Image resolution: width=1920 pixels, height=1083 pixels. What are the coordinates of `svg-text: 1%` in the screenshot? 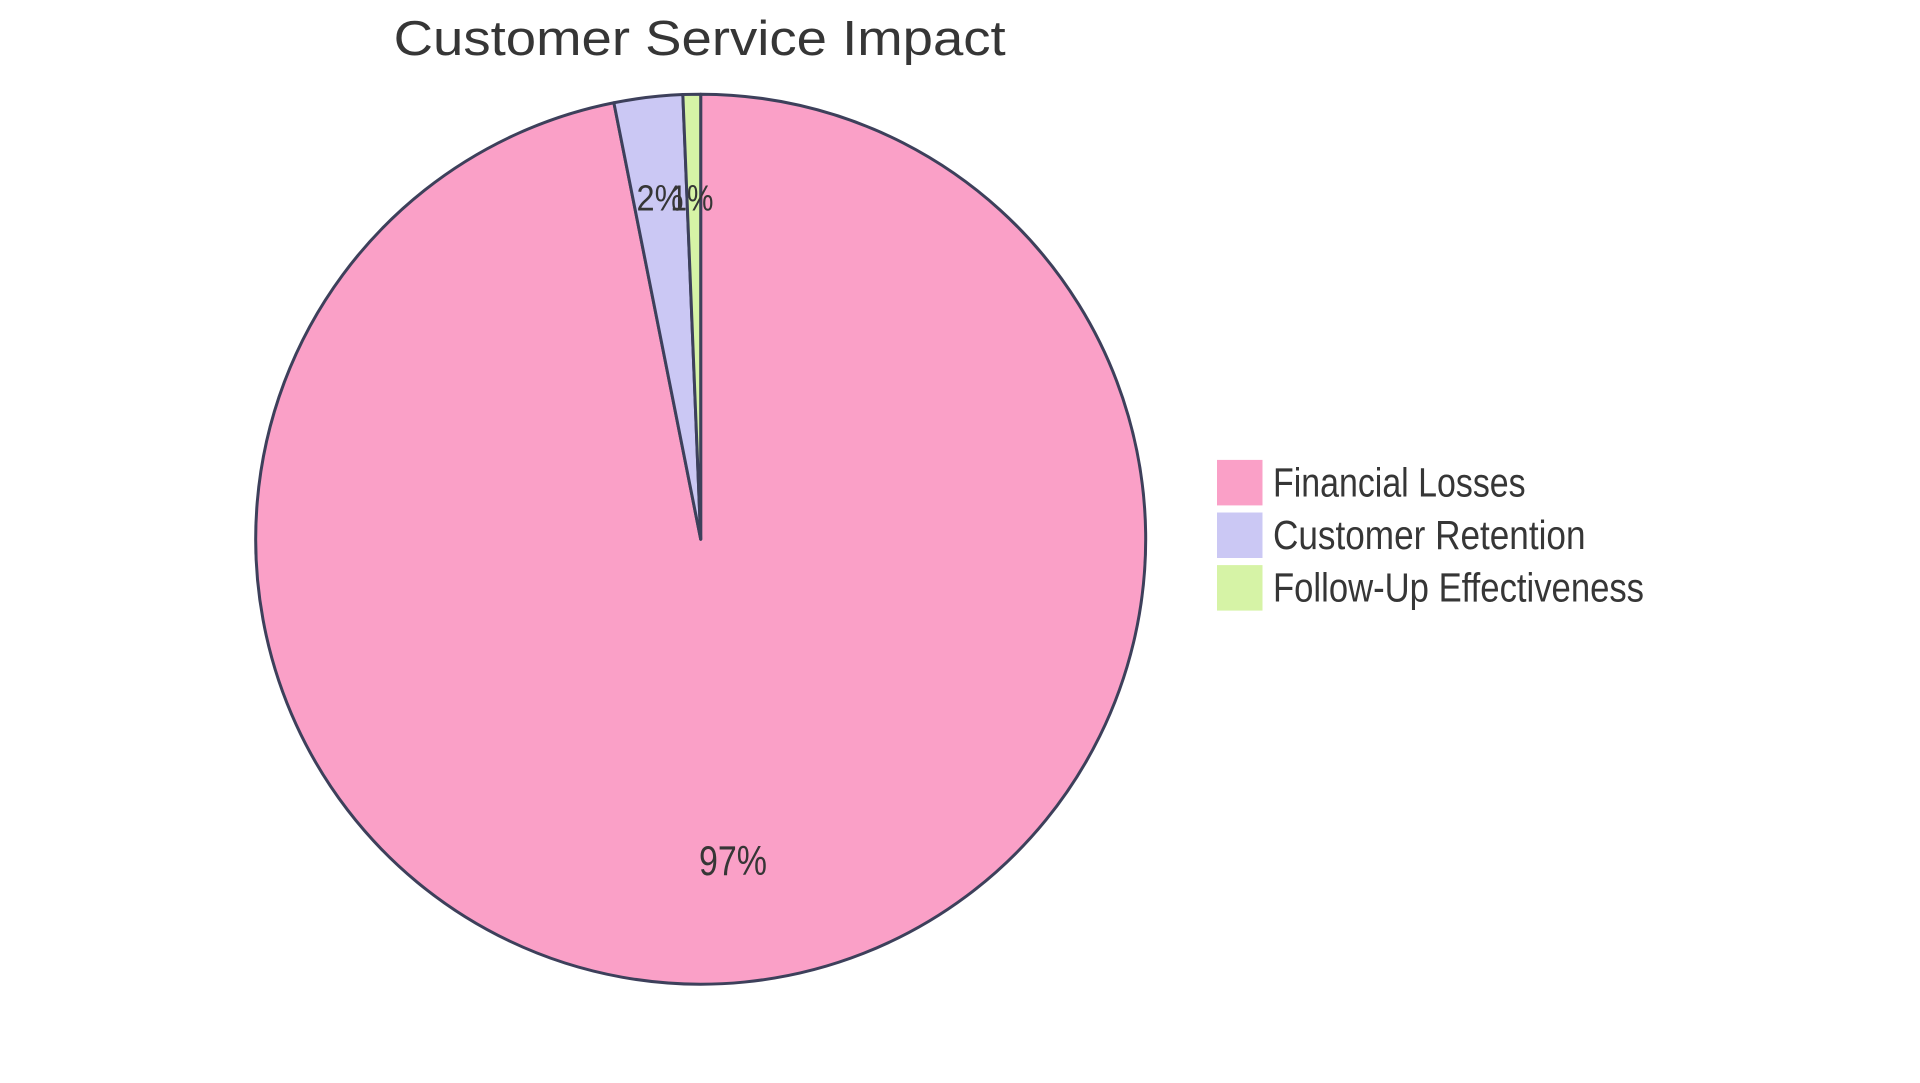 It's located at (692, 198).